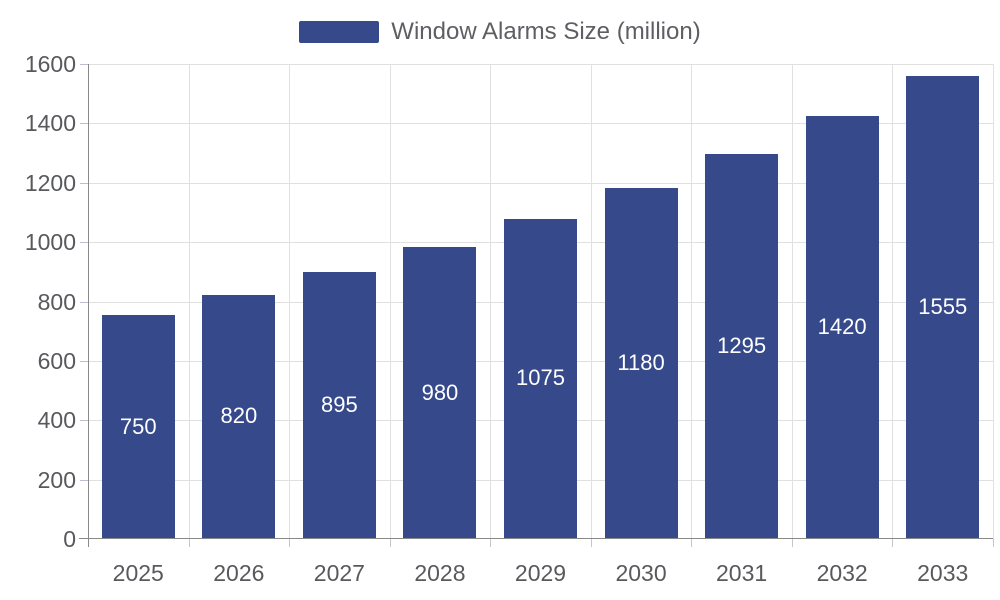 This screenshot has height=600, width=1000. Describe the element at coordinates (440, 573) in the screenshot. I see `x-axis-tick-label: 2028` at that location.